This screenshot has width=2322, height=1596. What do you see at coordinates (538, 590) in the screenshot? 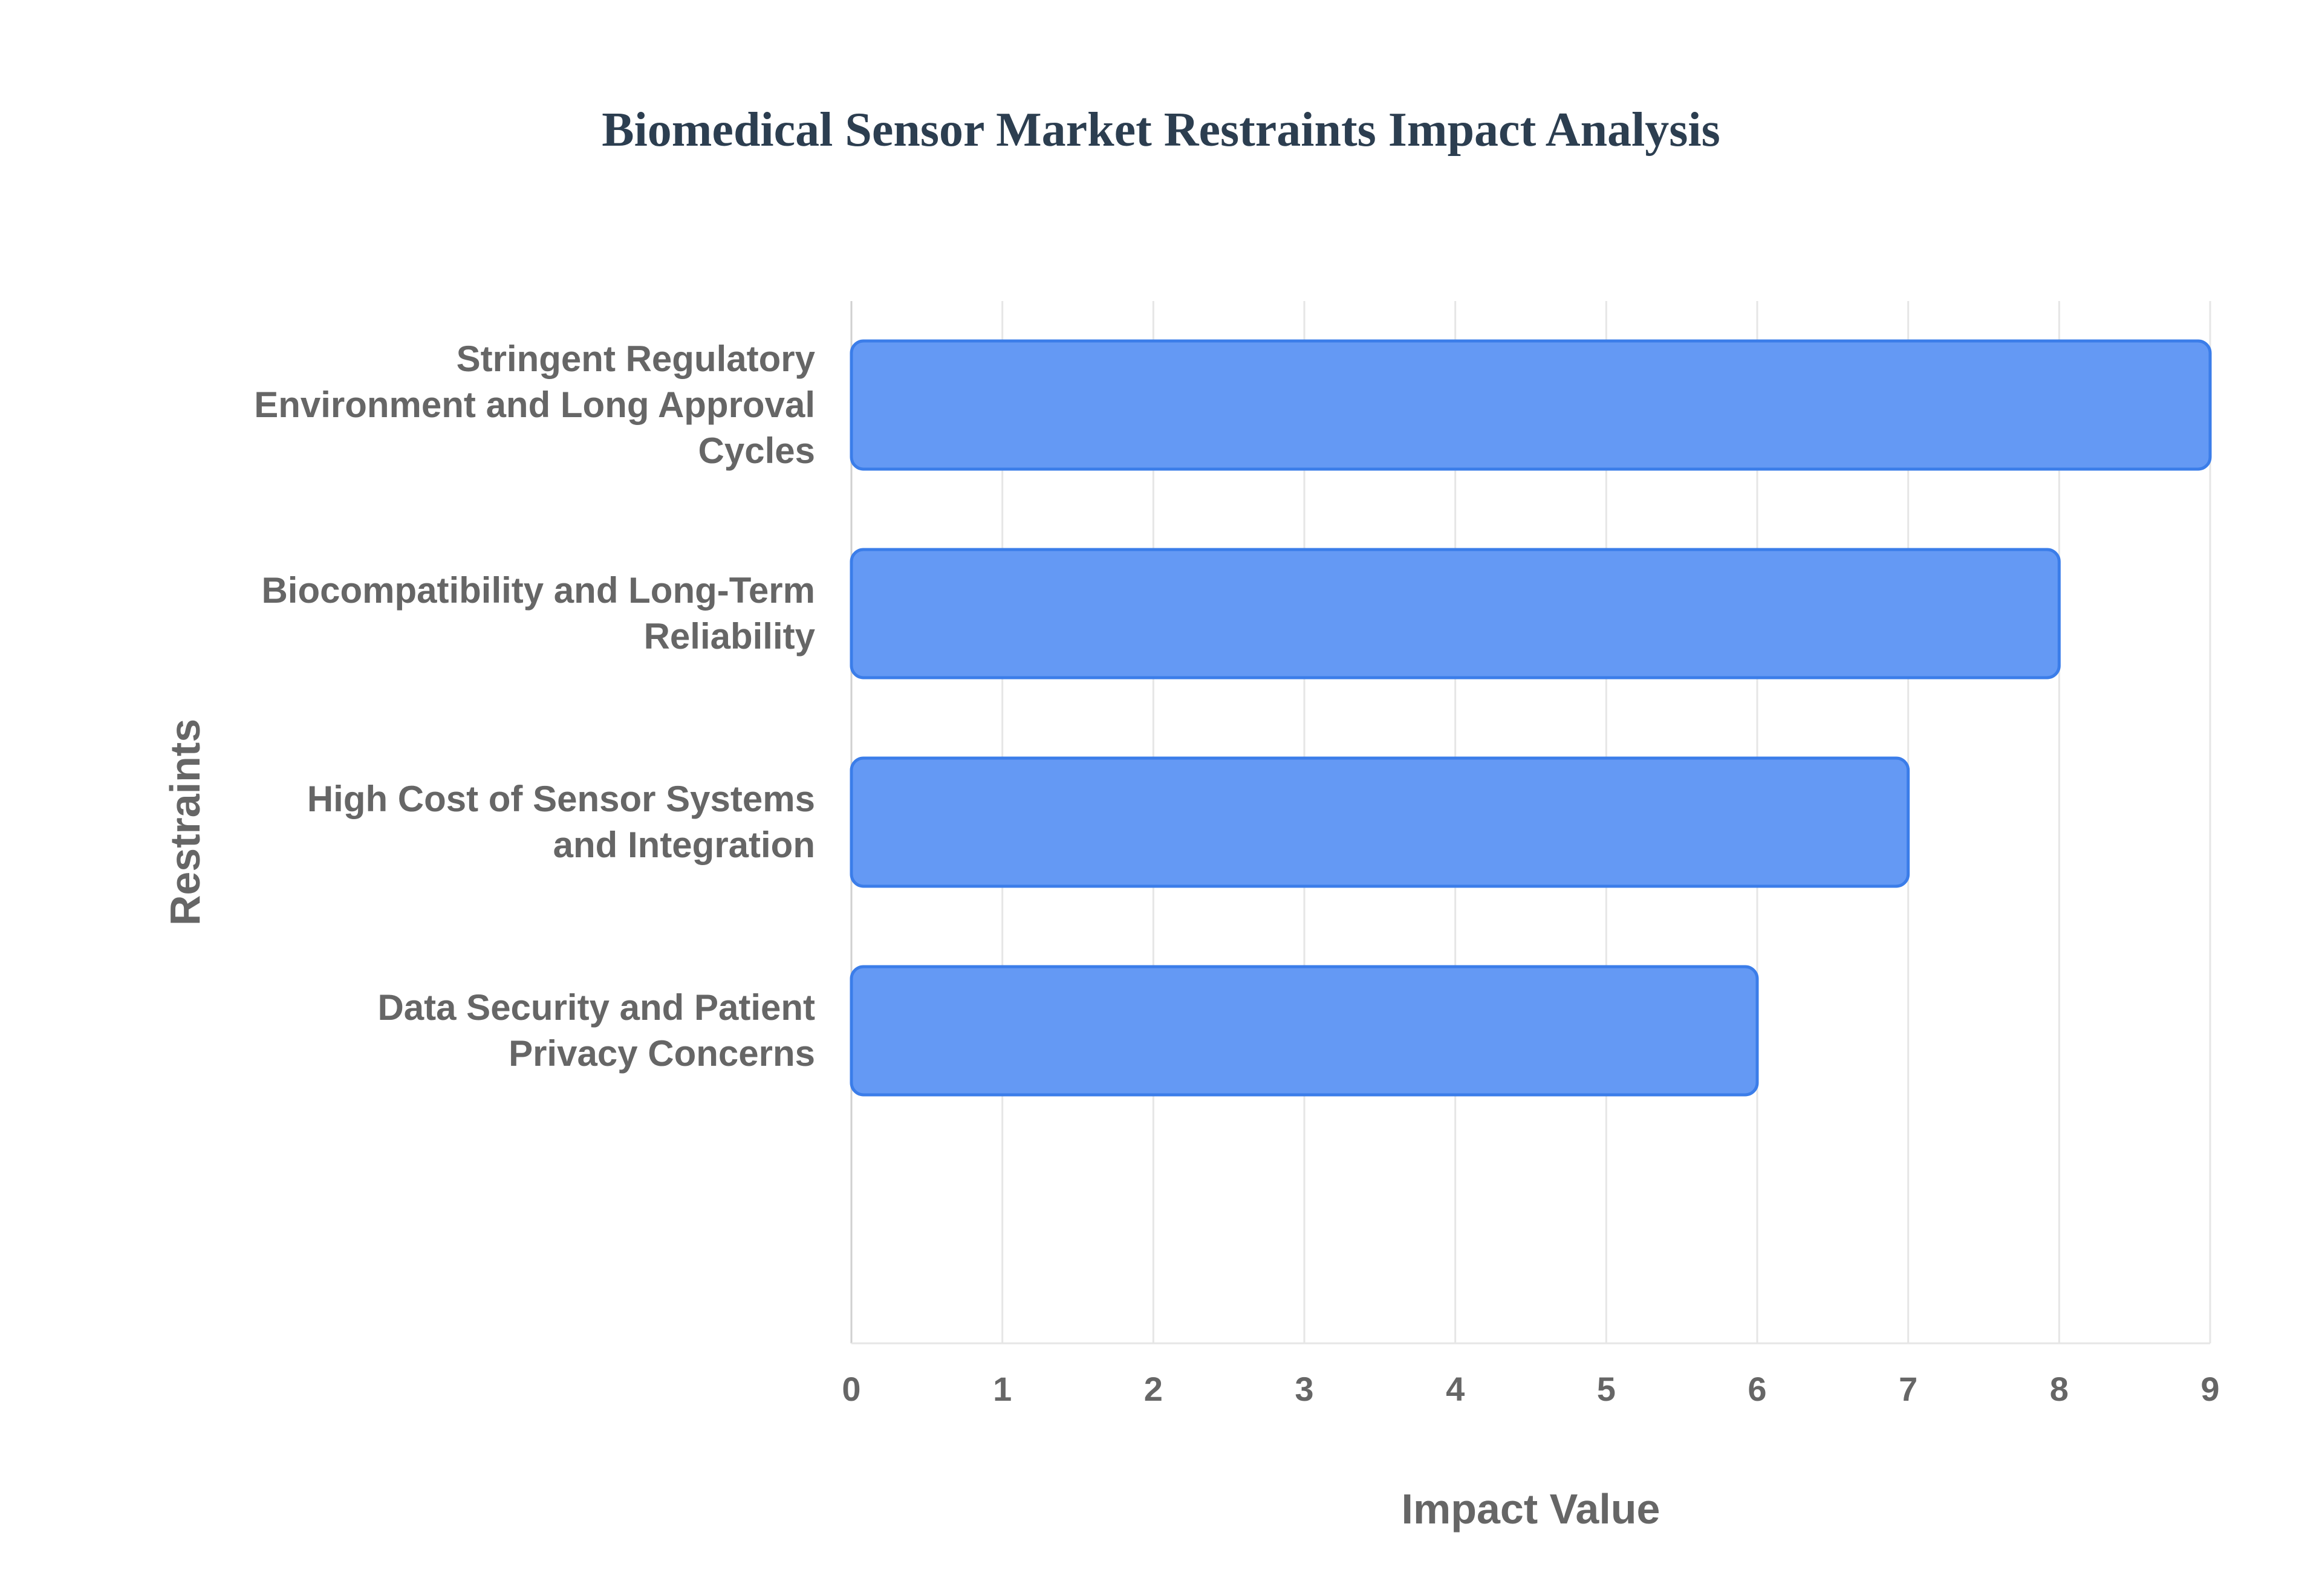
I see `category-label-line: Biocompatibility and Long-Term` at bounding box center [538, 590].